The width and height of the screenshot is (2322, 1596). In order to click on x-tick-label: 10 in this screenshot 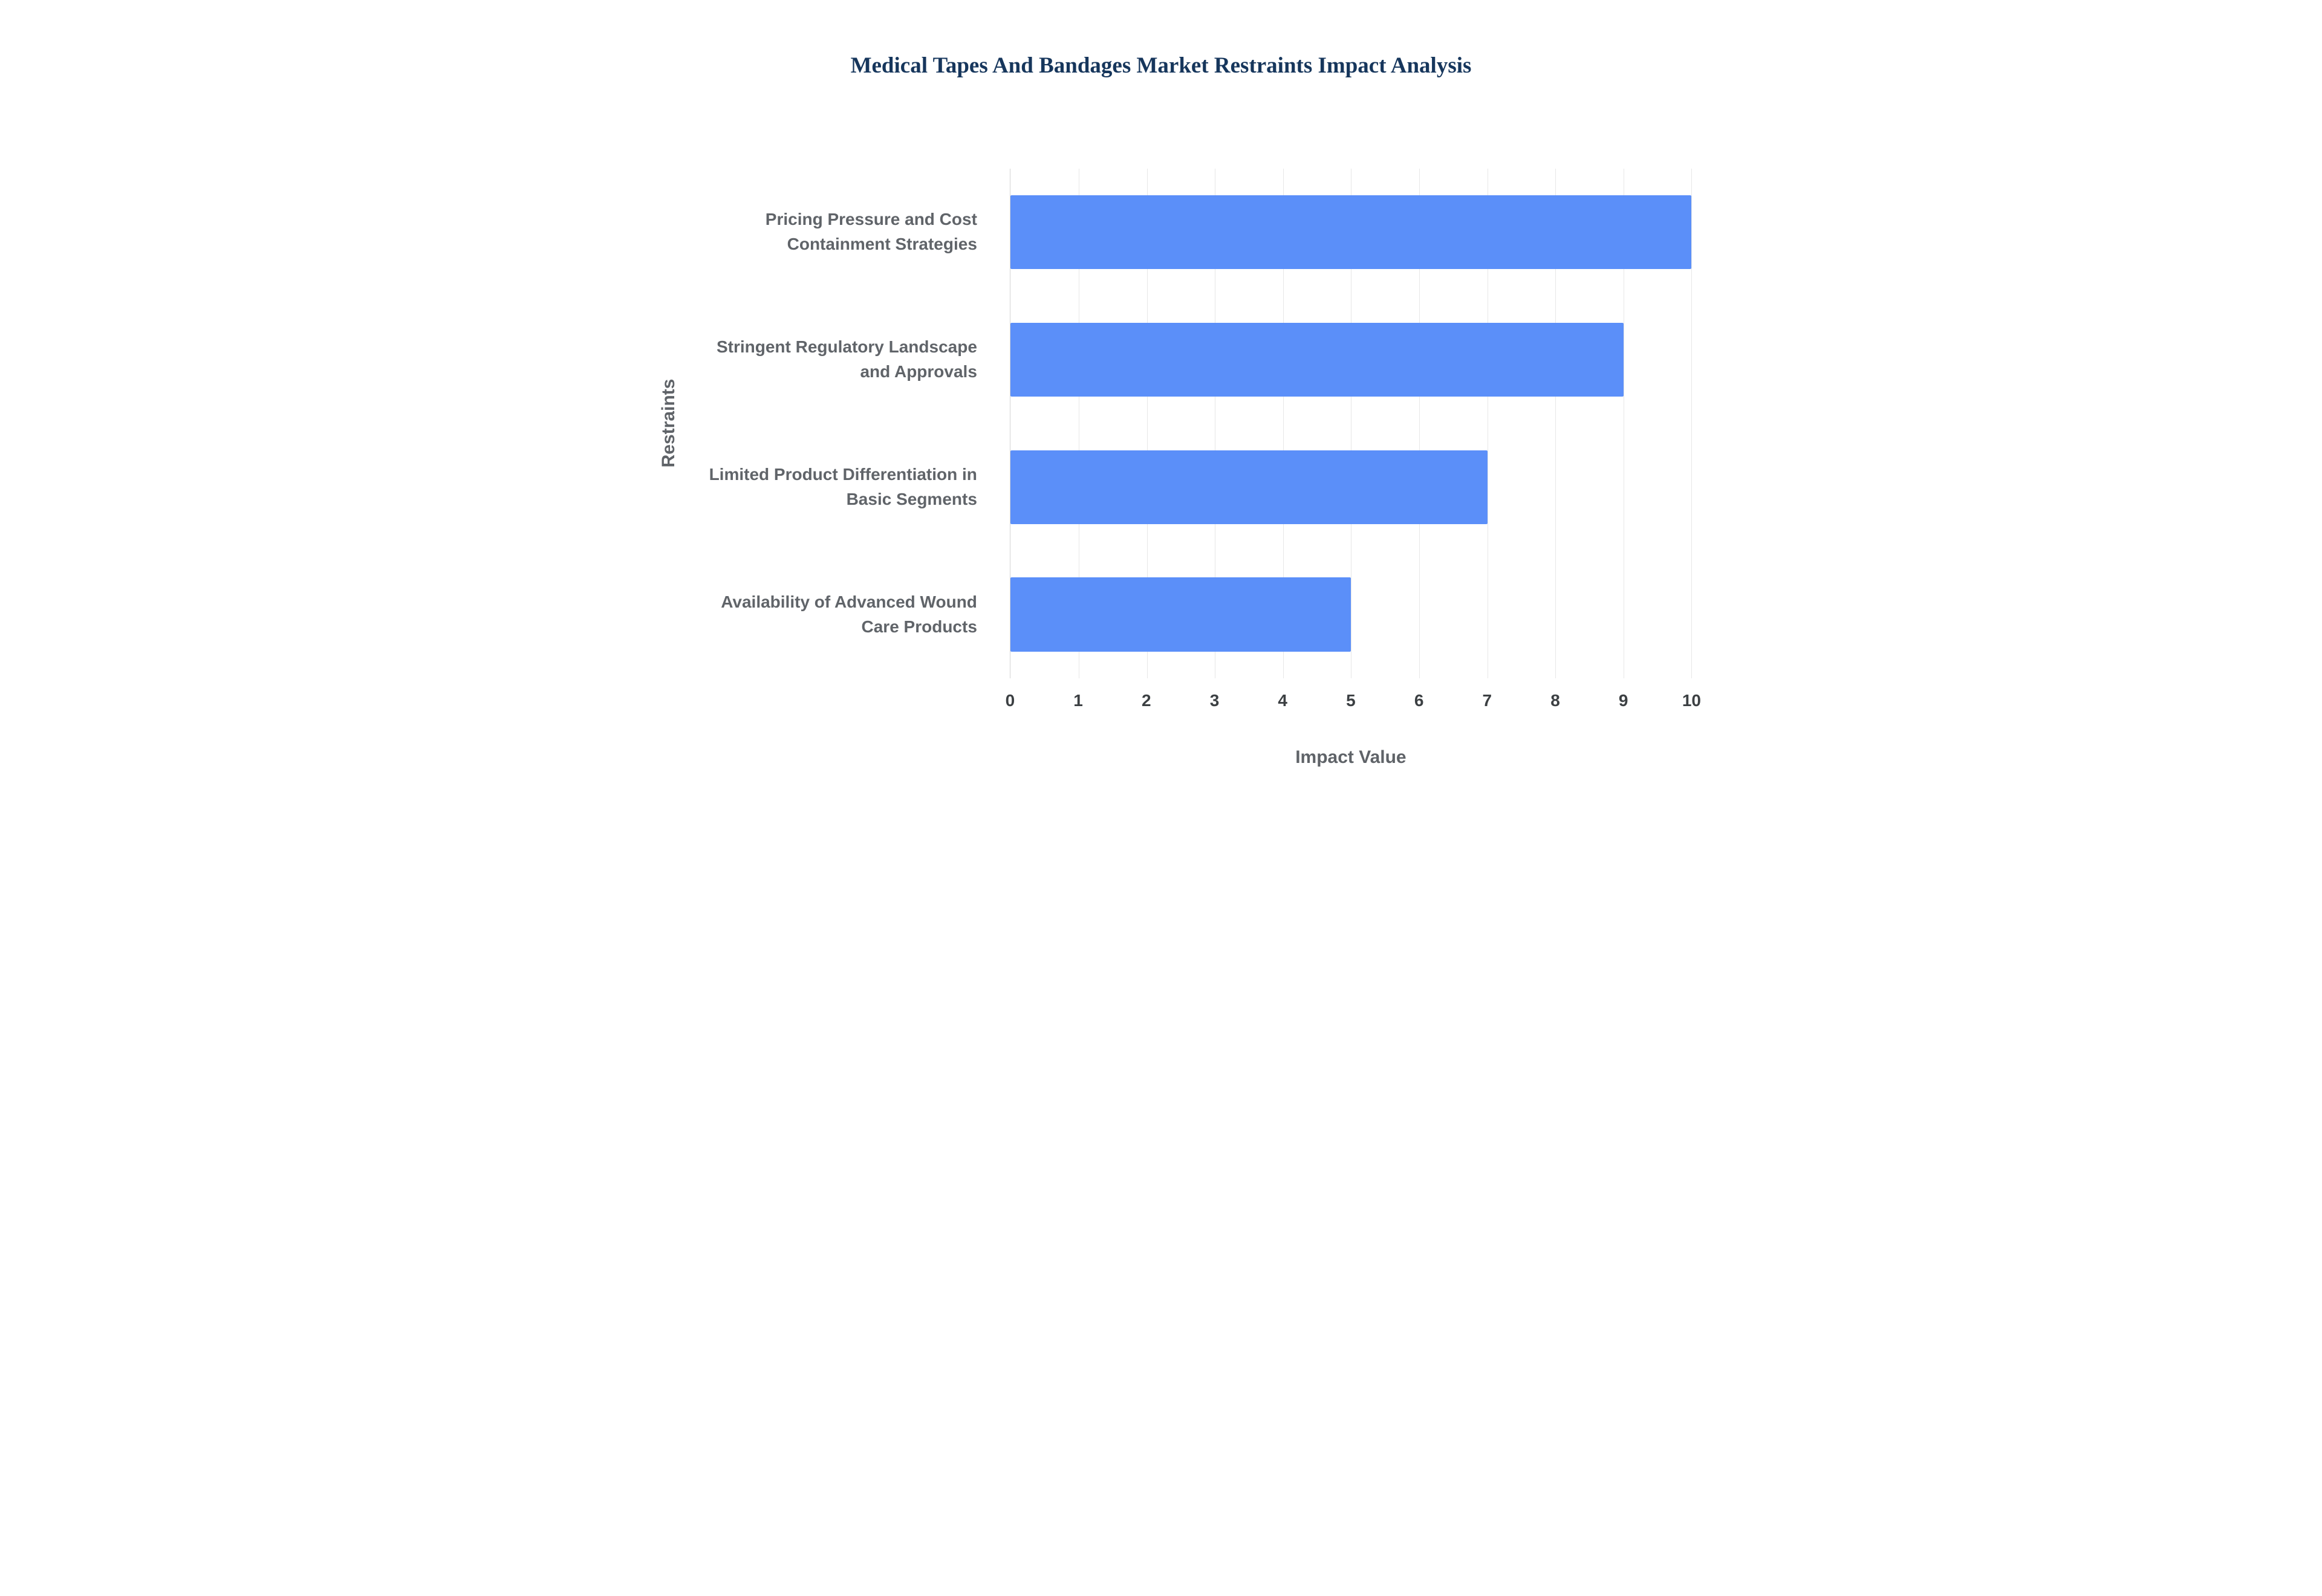, I will do `click(1691, 700)`.